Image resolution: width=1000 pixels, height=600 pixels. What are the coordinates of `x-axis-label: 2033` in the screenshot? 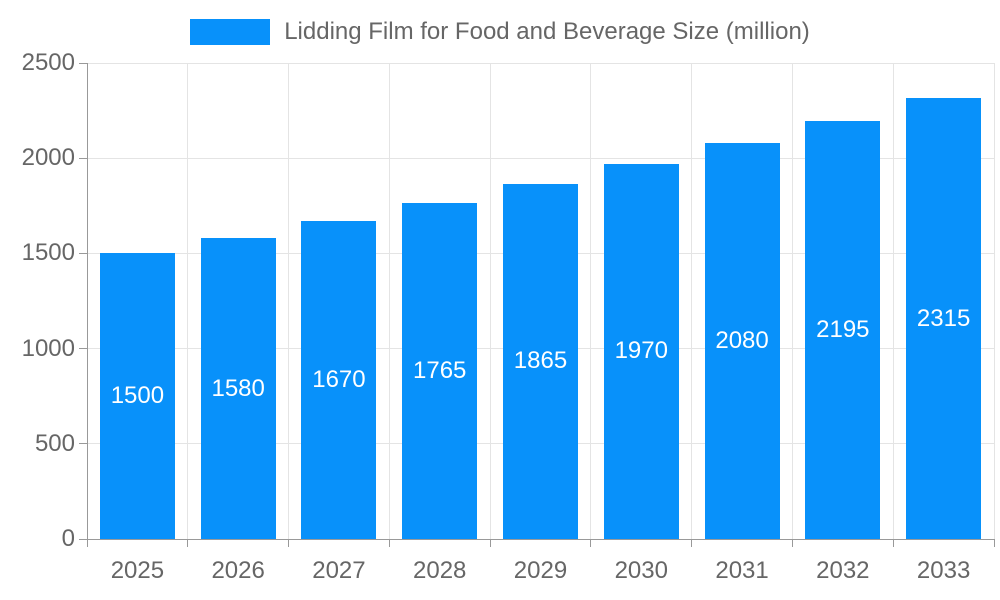 It's located at (943, 570).